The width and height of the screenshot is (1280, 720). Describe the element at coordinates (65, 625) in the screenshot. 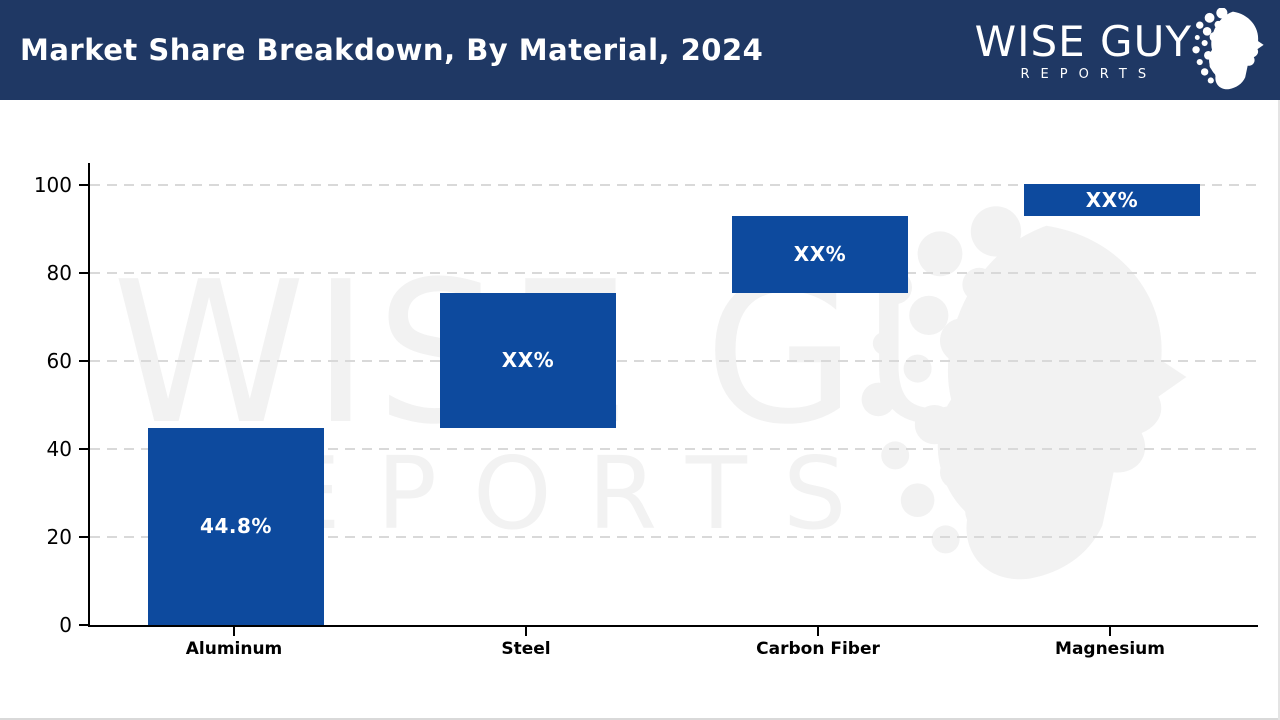

I see `y-tick-label: 0` at that location.